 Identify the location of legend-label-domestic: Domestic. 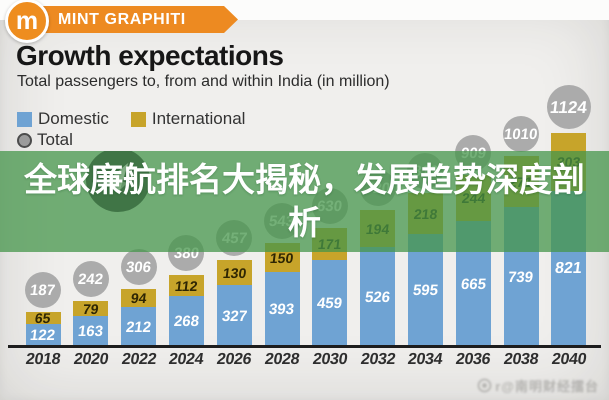
(73, 118).